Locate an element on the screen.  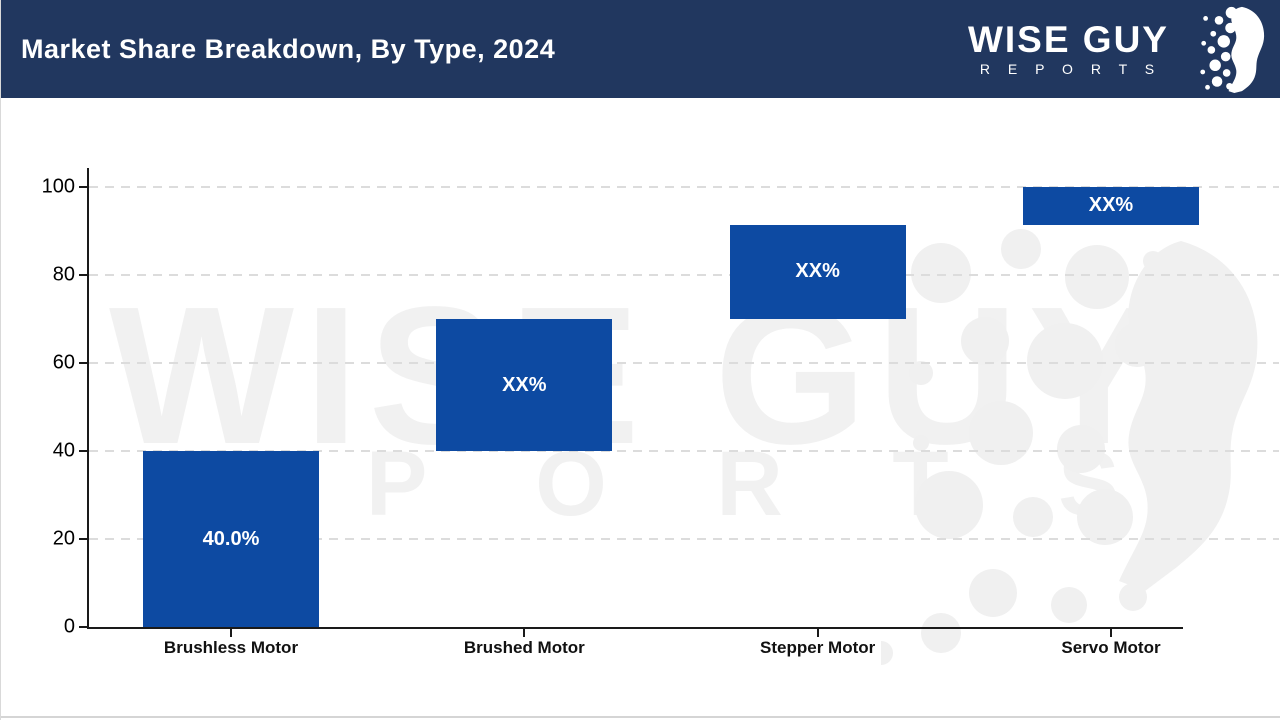
x-axis-line is located at coordinates (635, 628).